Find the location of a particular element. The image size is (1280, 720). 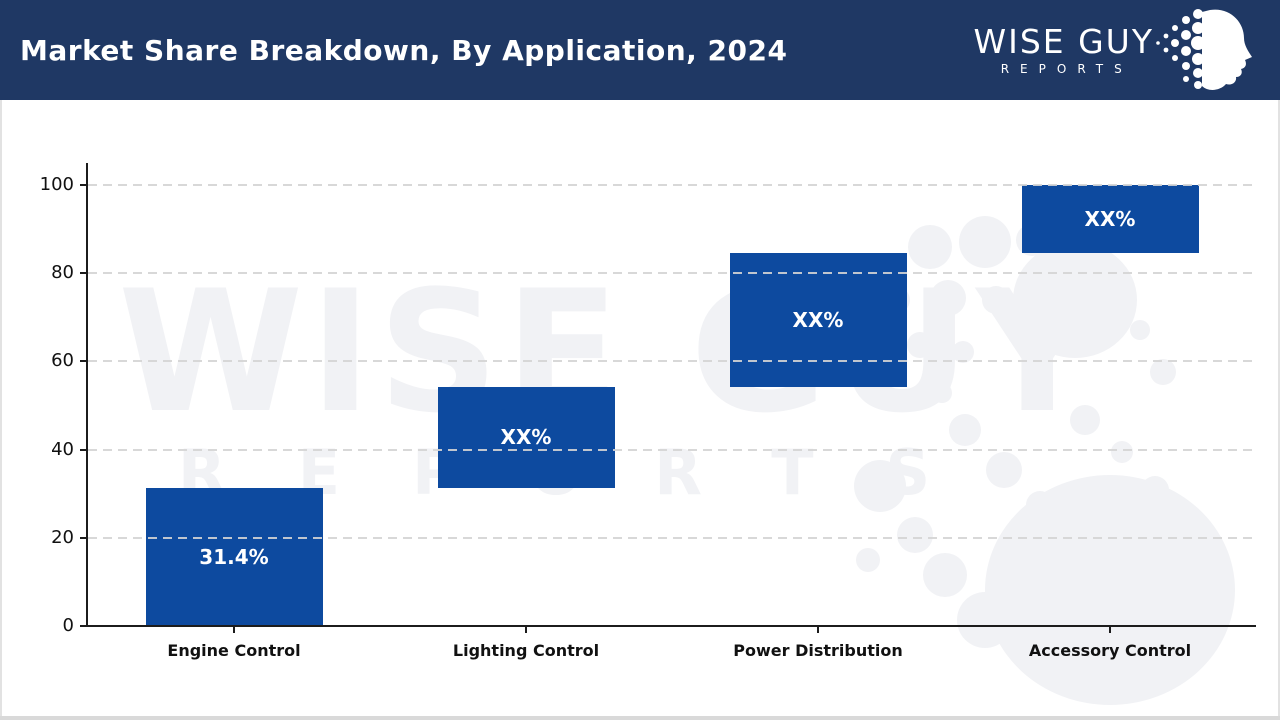

y-tick-label: 0 is located at coordinates (68, 625).